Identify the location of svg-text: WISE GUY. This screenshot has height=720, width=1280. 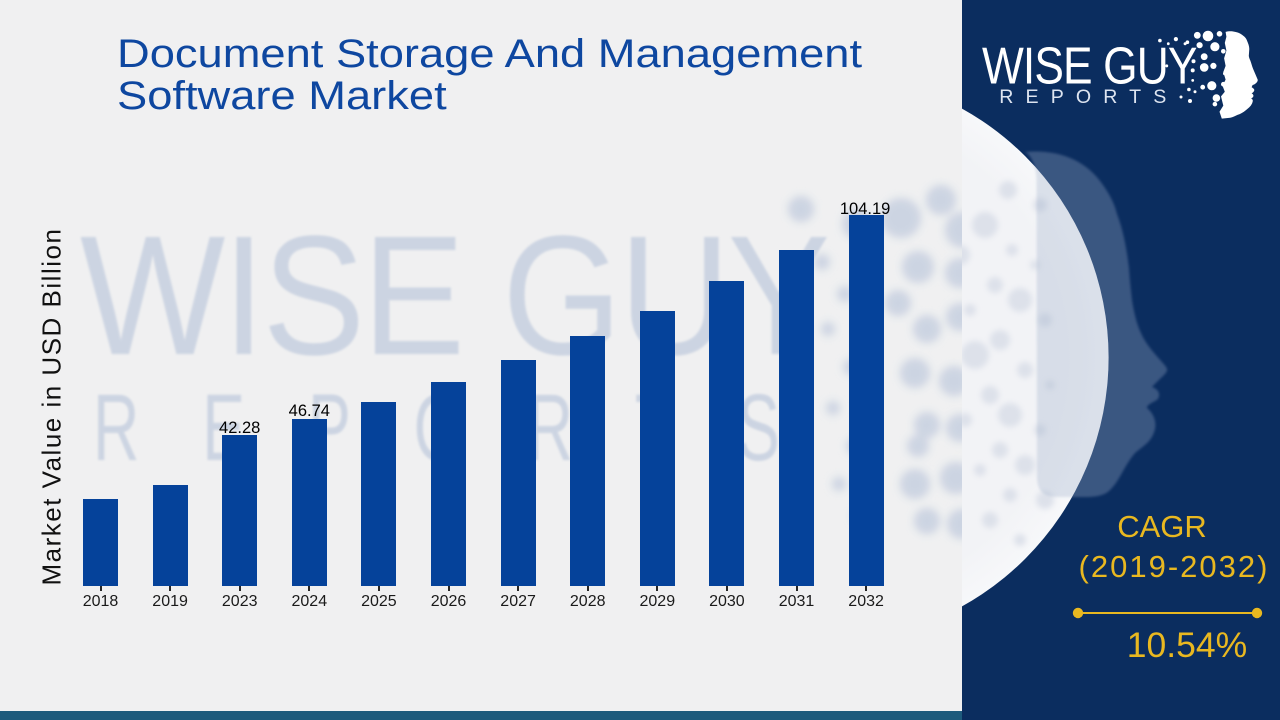
(1089, 66).